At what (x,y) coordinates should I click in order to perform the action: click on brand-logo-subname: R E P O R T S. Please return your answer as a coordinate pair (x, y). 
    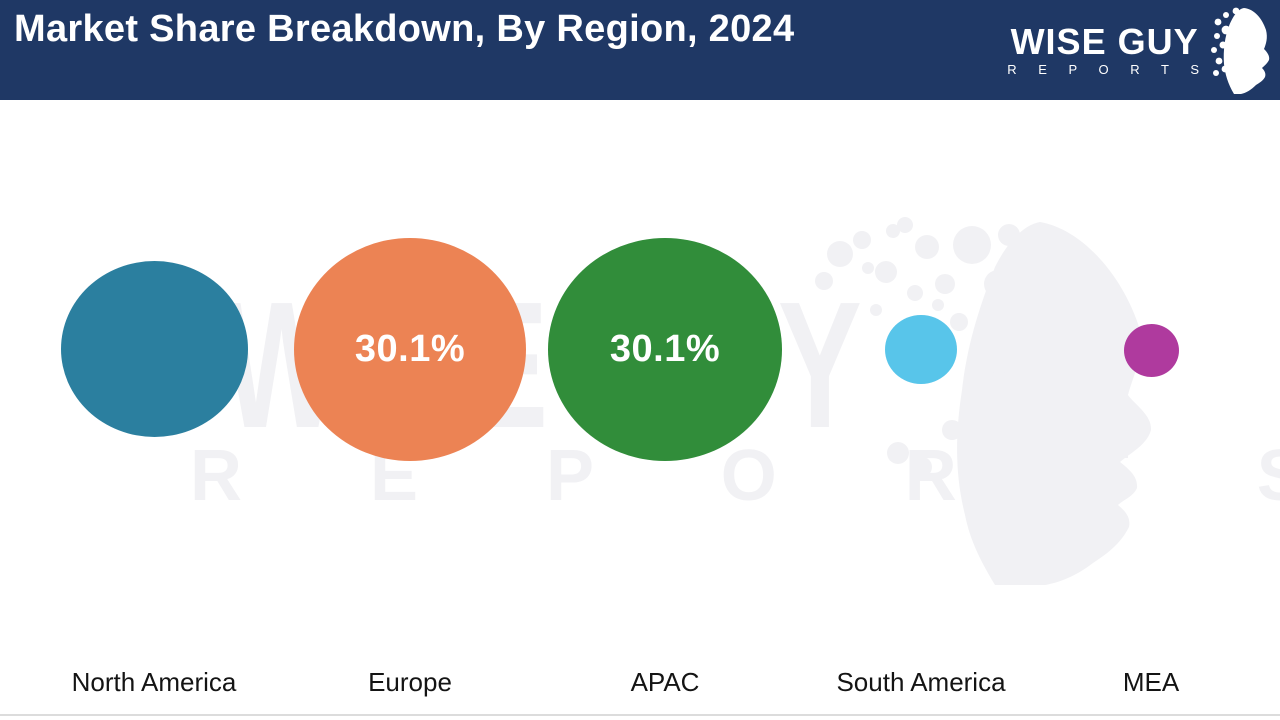
    Looking at the image, I should click on (1107, 70).